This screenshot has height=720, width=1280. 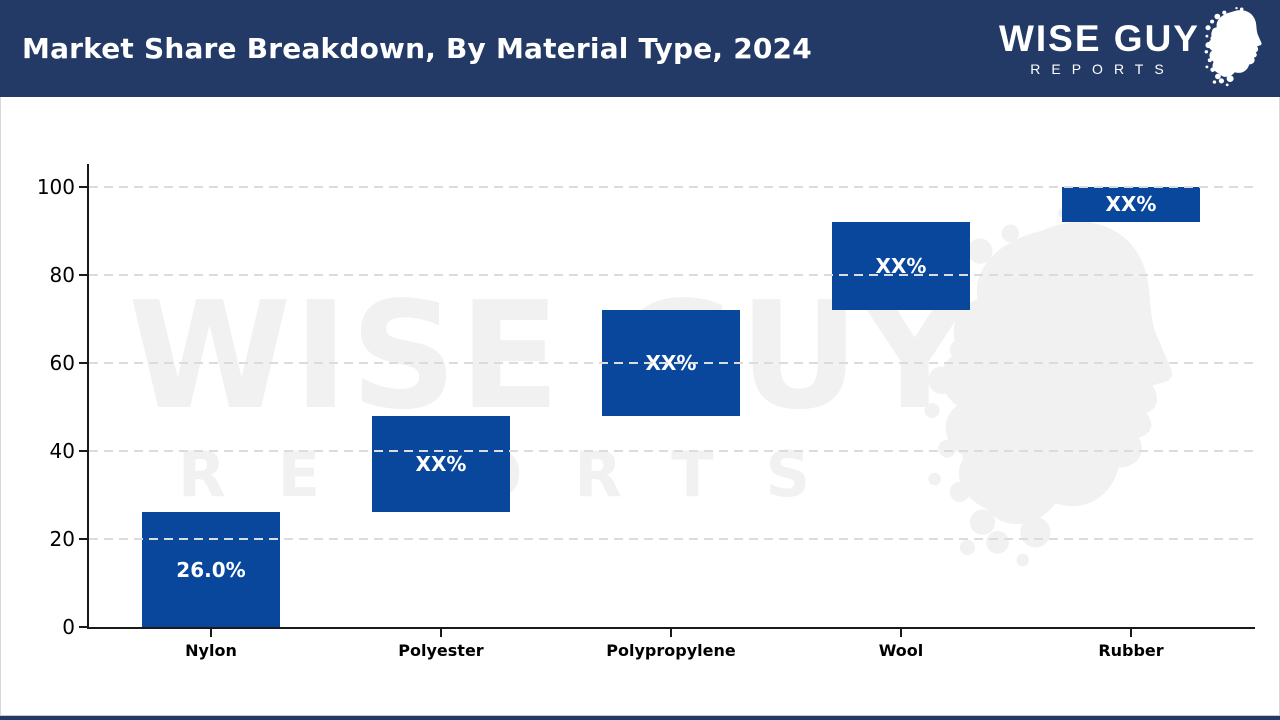 I want to click on logo-wordmark: WISE GUY, so click(x=1099, y=38).